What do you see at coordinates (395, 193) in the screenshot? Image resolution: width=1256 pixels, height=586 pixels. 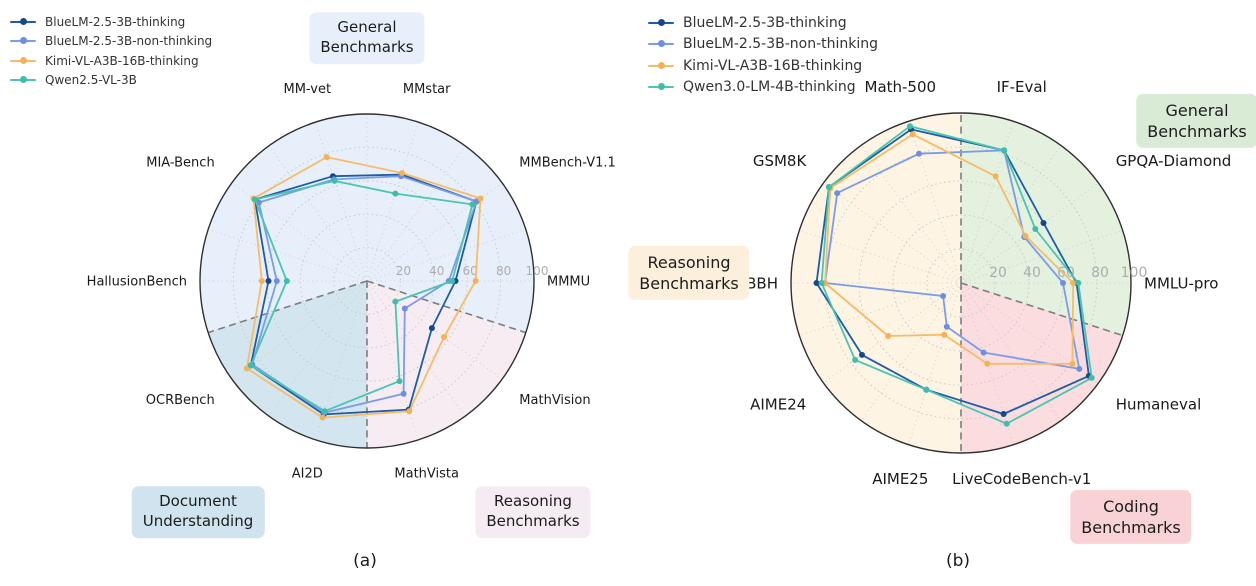 I see `data-point-qwen2-5-vl-3b-mmstar` at bounding box center [395, 193].